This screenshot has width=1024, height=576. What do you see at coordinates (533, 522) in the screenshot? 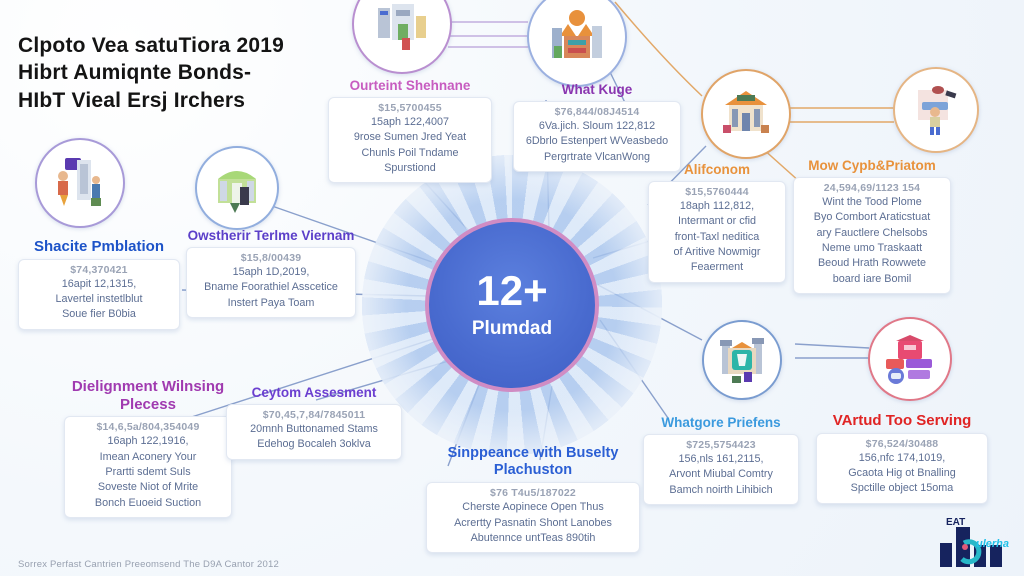
I see `node-line: Acrertty Pasnatin Shont Lanobes` at bounding box center [533, 522].